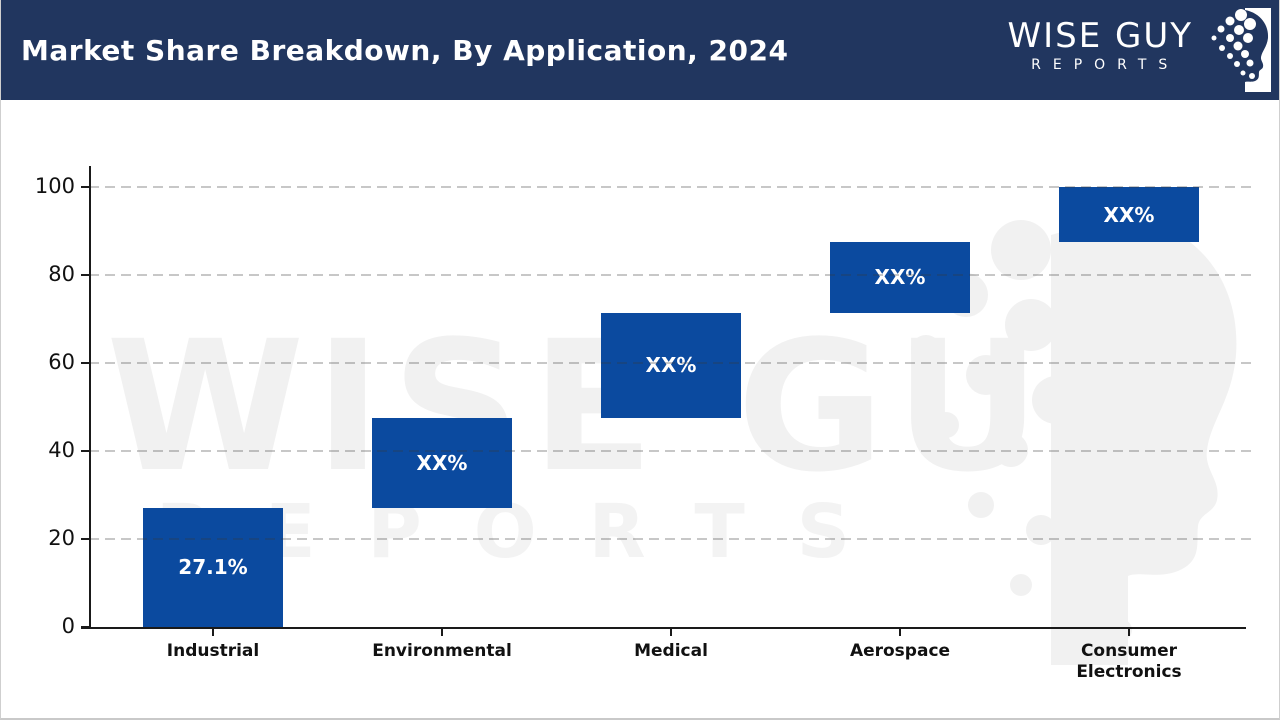 This screenshot has height=720, width=1280. Describe the element at coordinates (1241, 50) in the screenshot. I see `wiseguy-face-icon` at that location.